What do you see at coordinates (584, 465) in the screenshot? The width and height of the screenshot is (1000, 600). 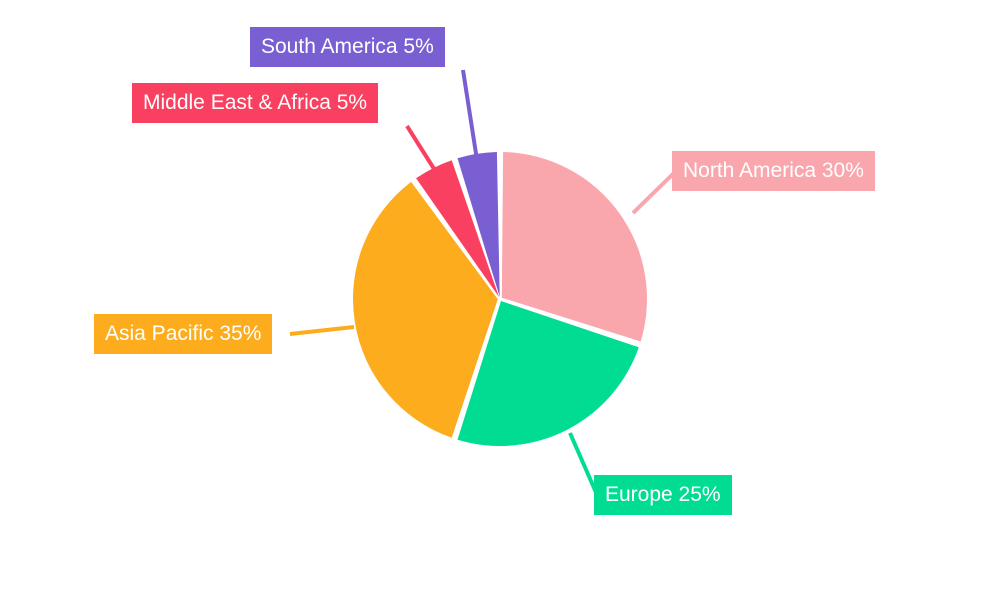 I see `leader-line-europe` at bounding box center [584, 465].